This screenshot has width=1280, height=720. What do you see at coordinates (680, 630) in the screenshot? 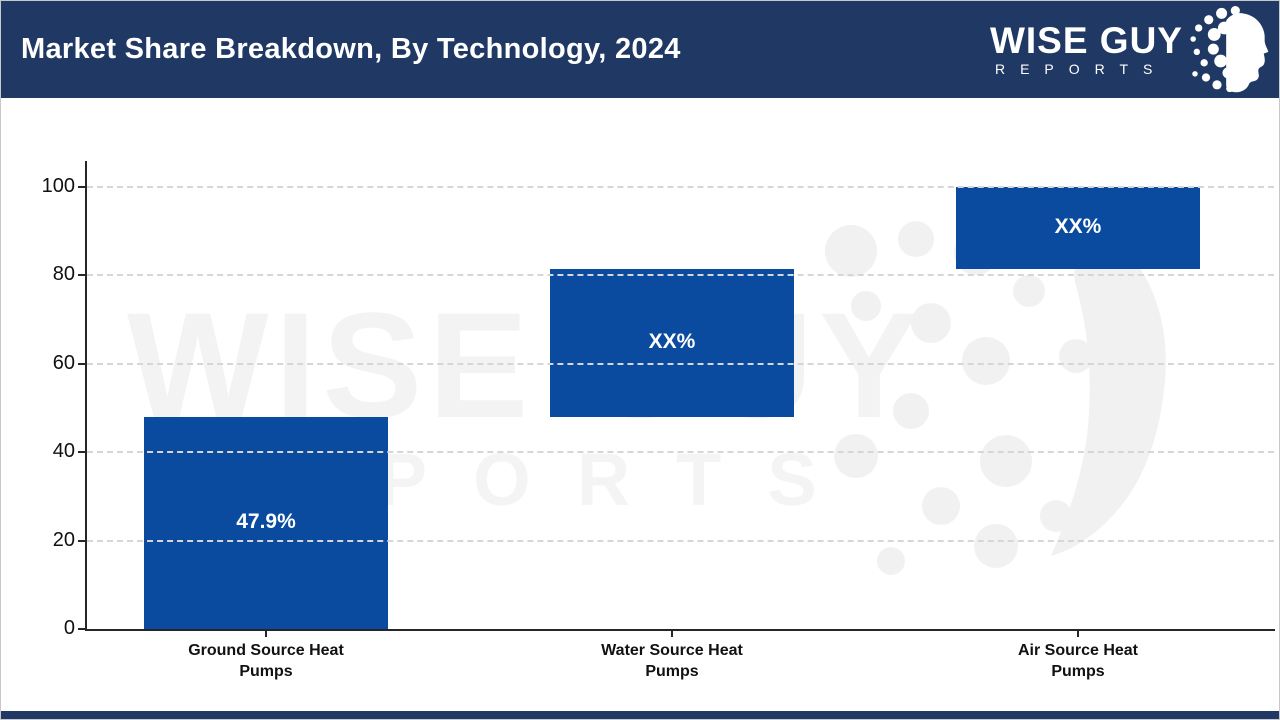
I see `x-axis-line` at bounding box center [680, 630].